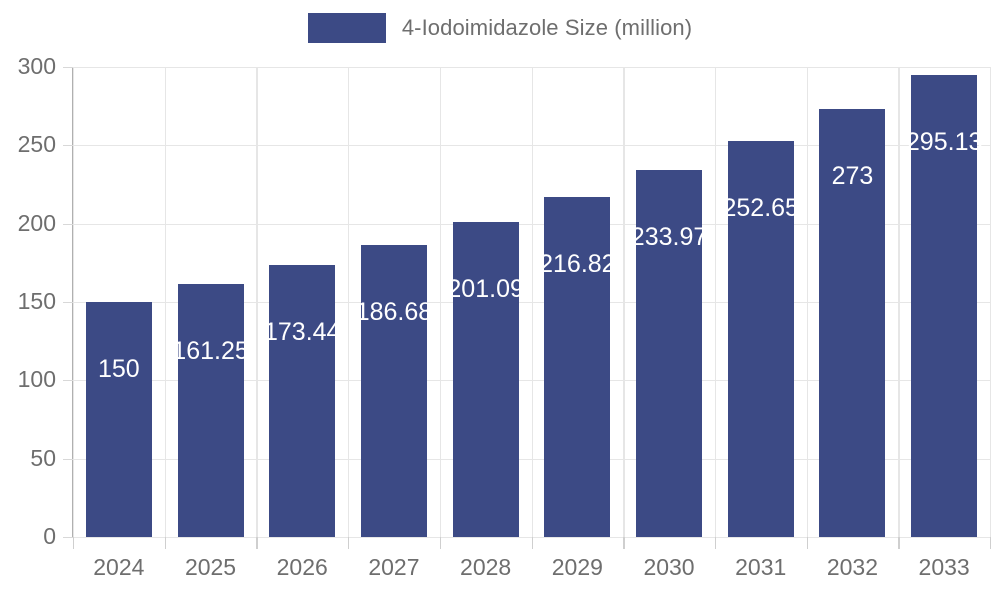  Describe the element at coordinates (394, 311) in the screenshot. I see `bar-value-label: 186.68` at that location.